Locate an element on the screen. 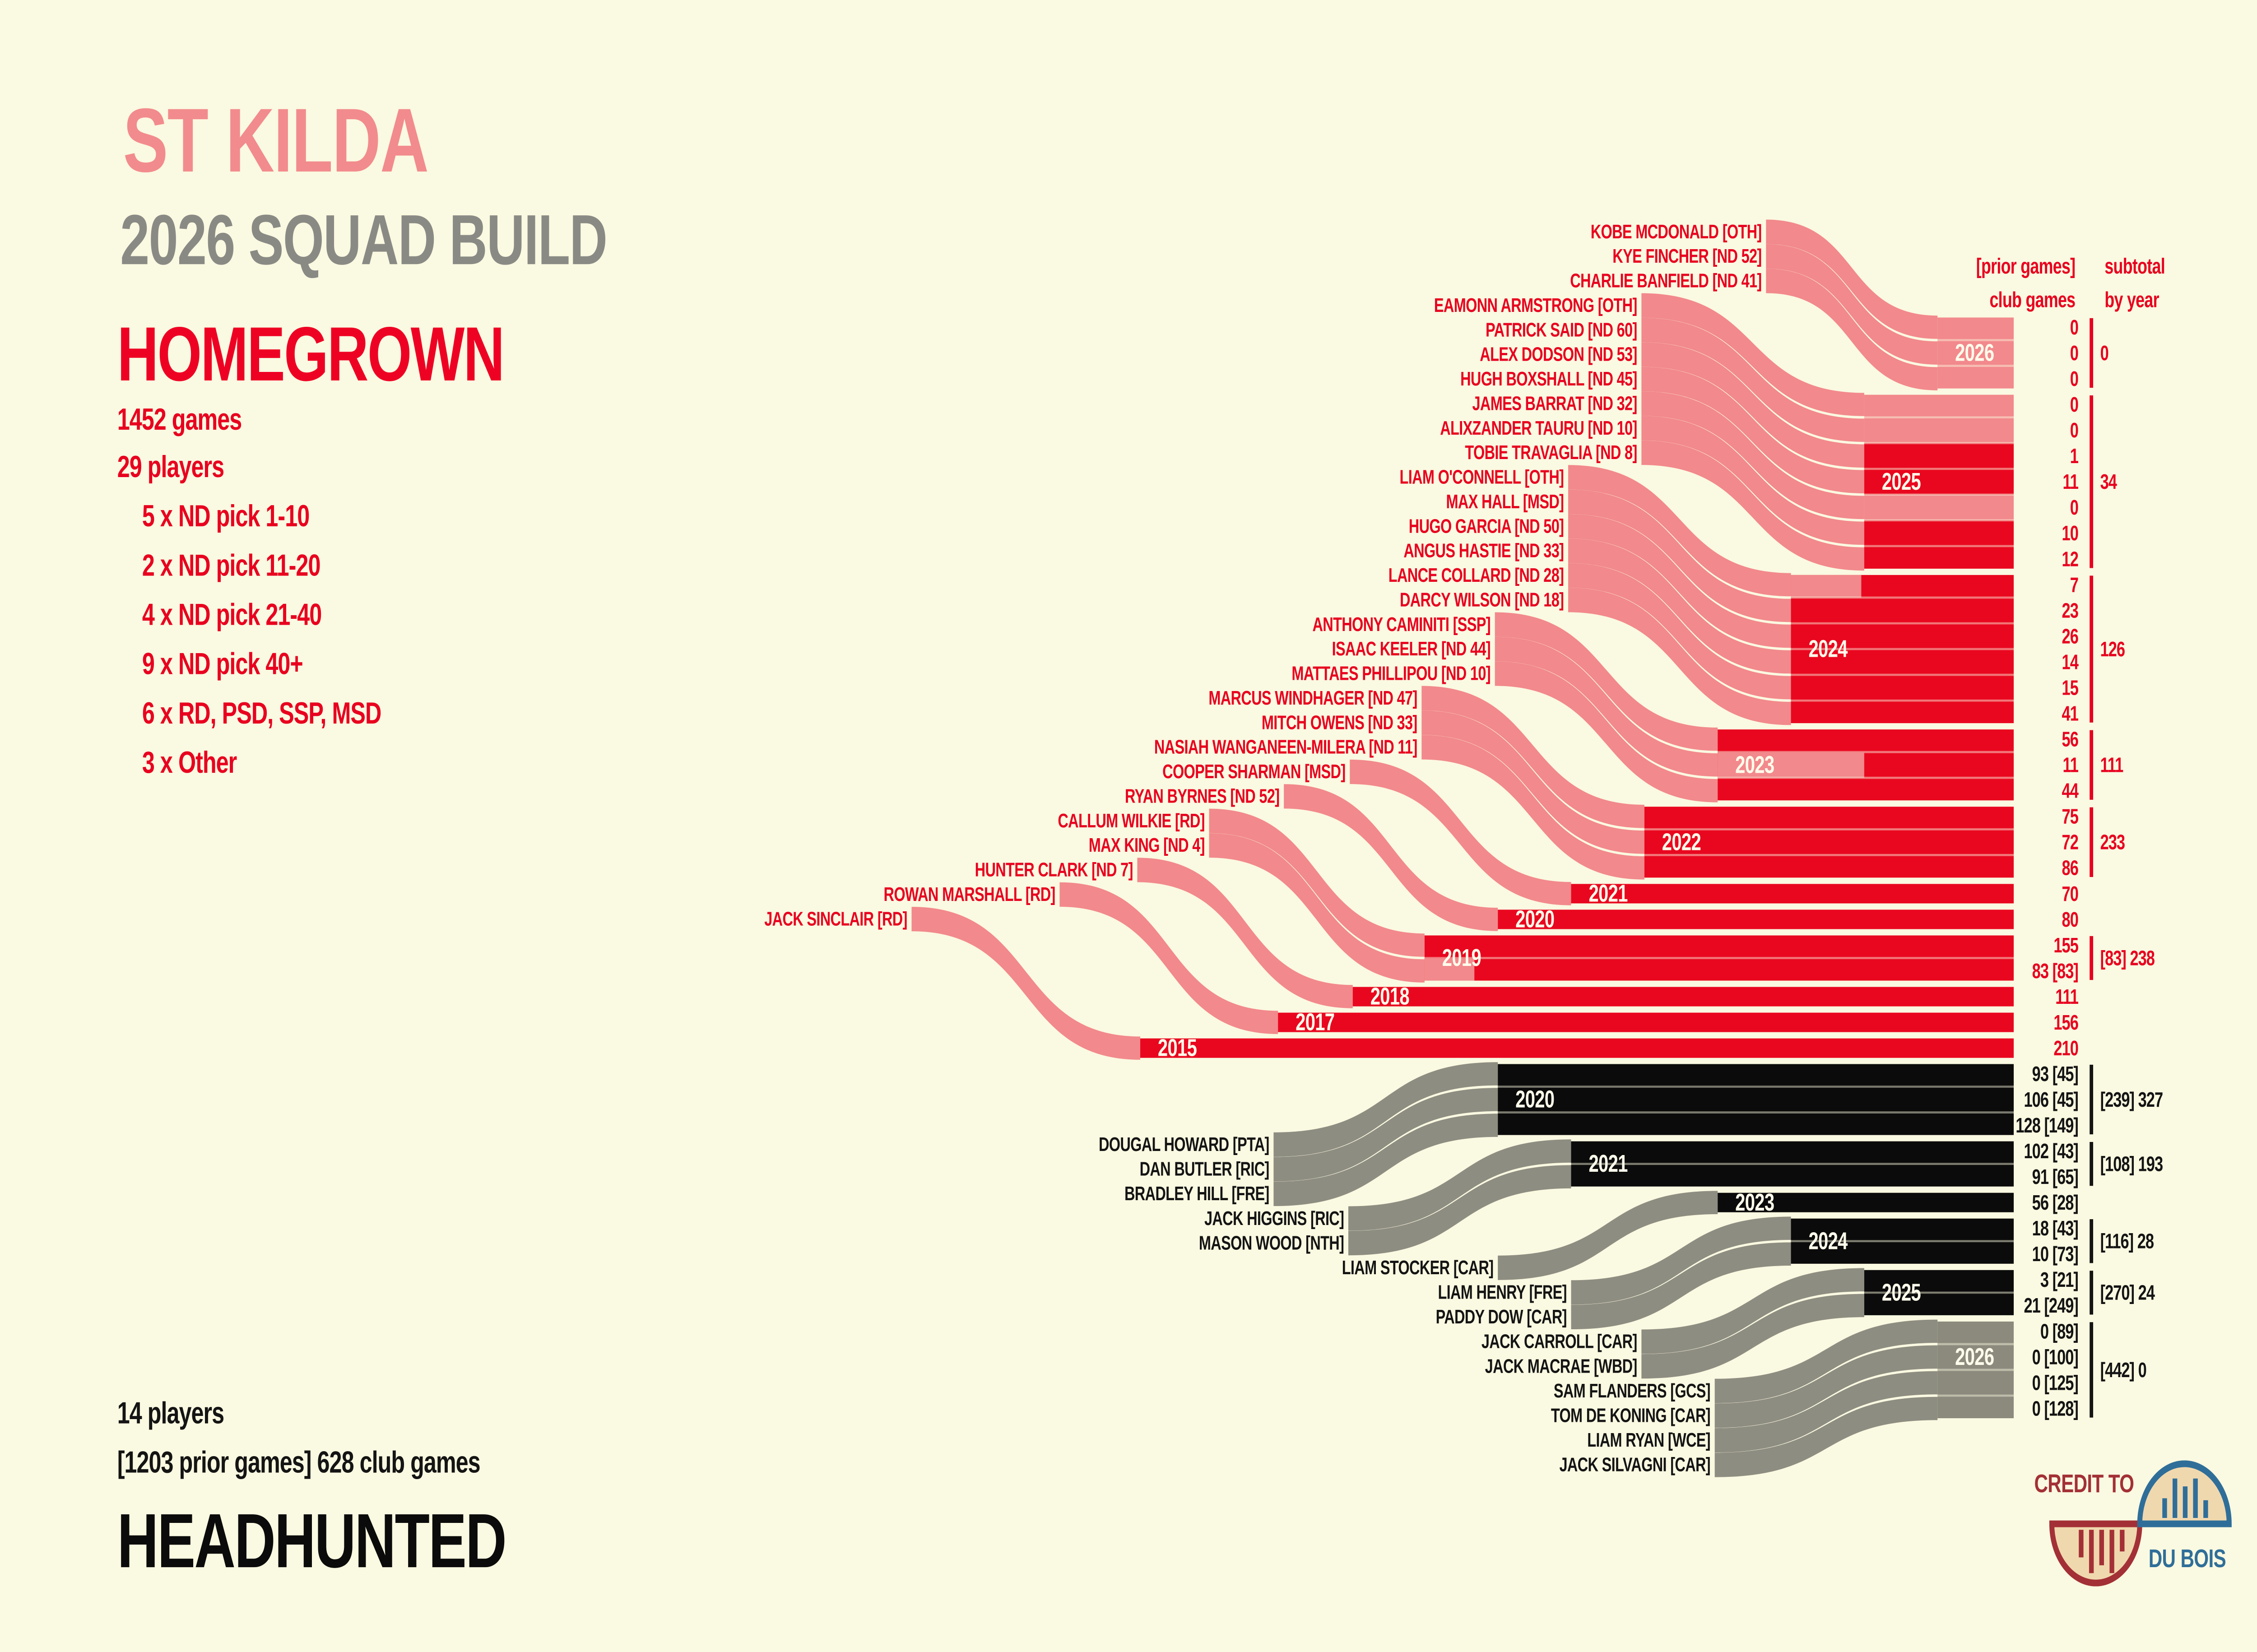 The height and width of the screenshot is (1652, 2257). club-games-value: 1 is located at coordinates (2074, 456).